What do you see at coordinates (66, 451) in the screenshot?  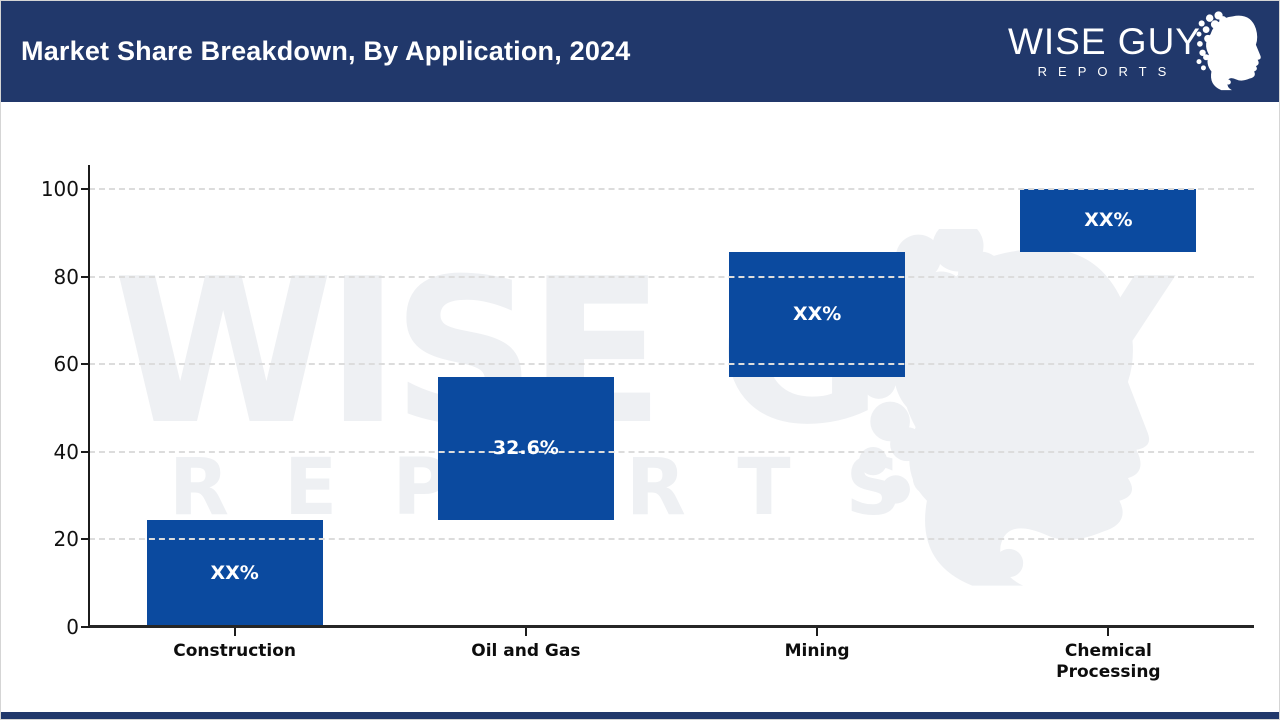 I see `y-tick-label-40: 40` at bounding box center [66, 451].